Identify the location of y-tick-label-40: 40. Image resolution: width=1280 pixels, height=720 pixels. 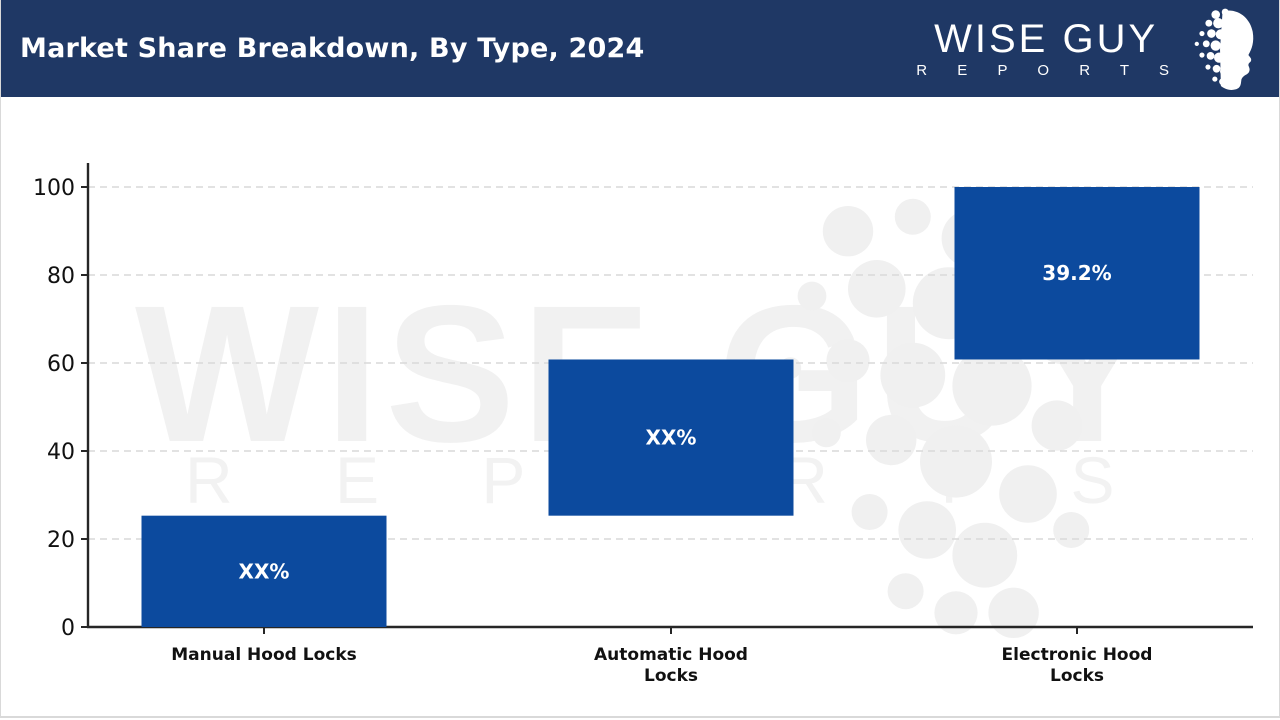
(61, 452).